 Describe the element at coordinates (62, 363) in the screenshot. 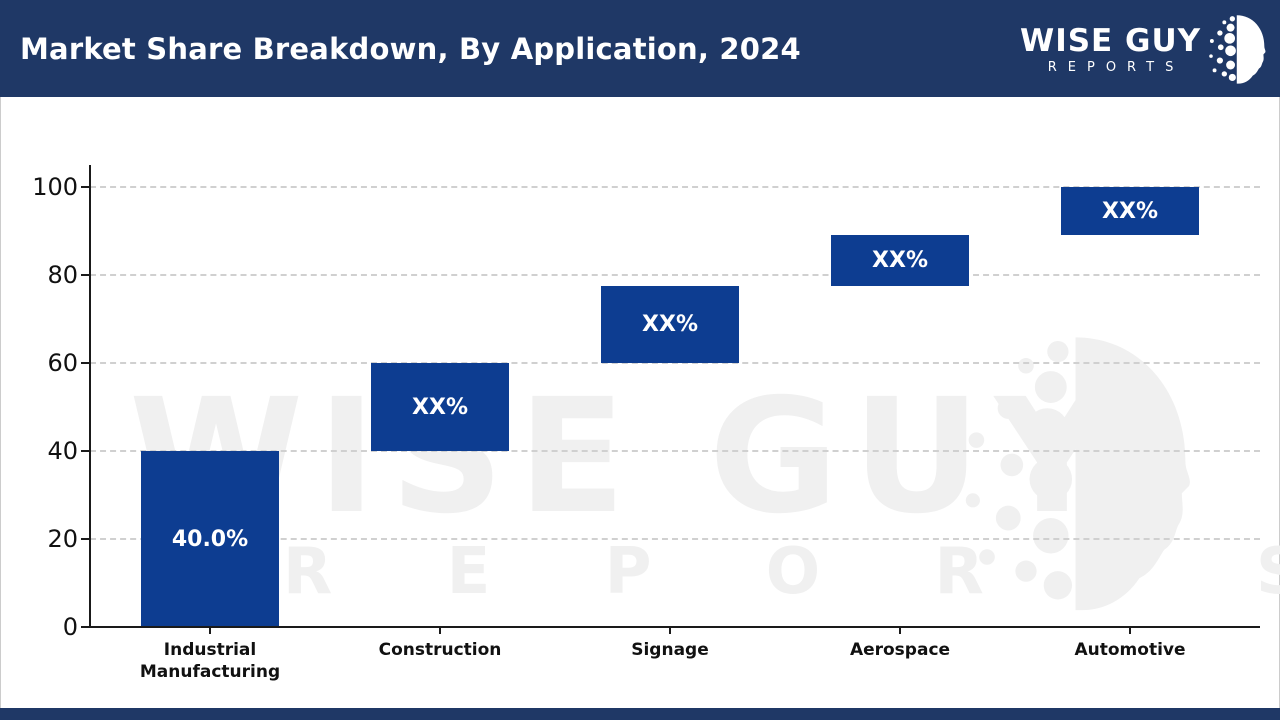

I see `y-tick-label-60: 60` at that location.